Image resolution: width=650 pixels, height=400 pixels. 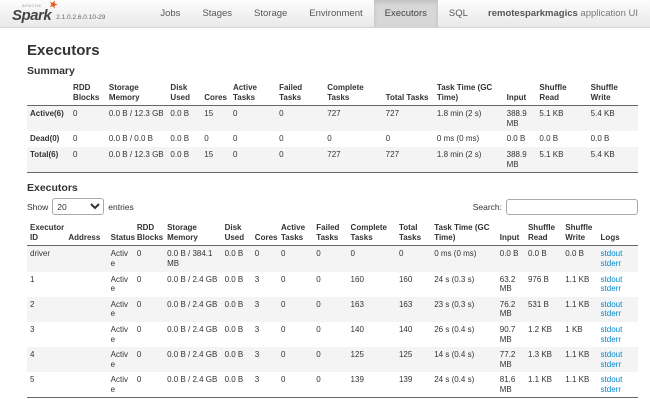 I want to click on executors-column-header: Disk Used, so click(x=236, y=234).